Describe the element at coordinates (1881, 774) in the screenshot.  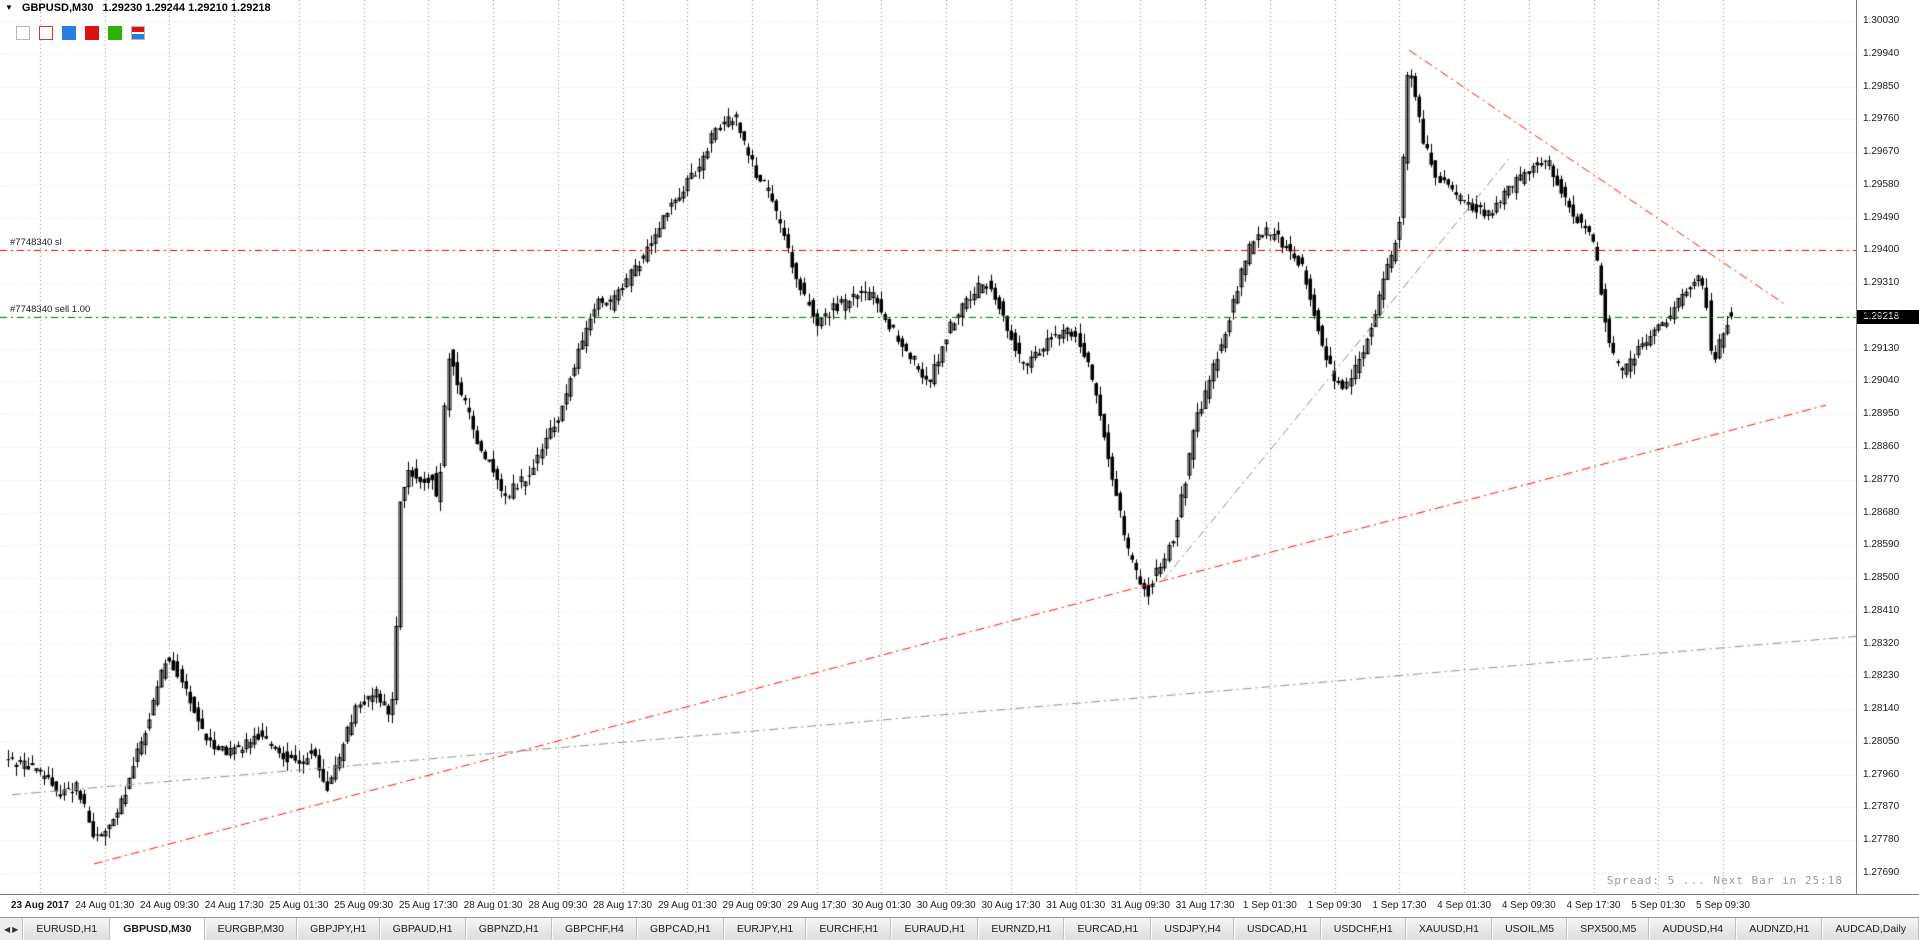
I see `price-axis-label: 1.27960` at that location.